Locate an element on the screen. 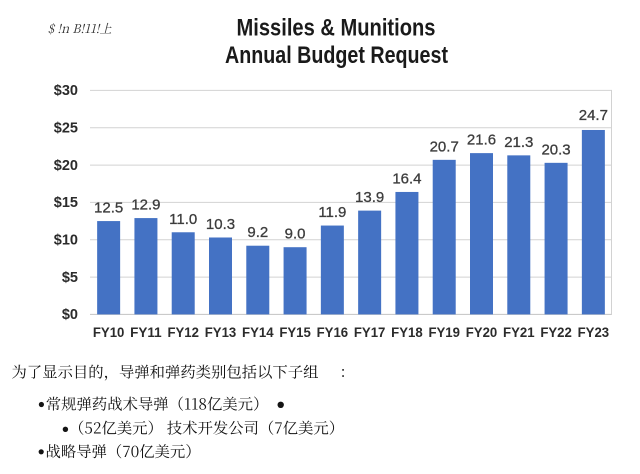  svg-text: $15 is located at coordinates (66, 203).